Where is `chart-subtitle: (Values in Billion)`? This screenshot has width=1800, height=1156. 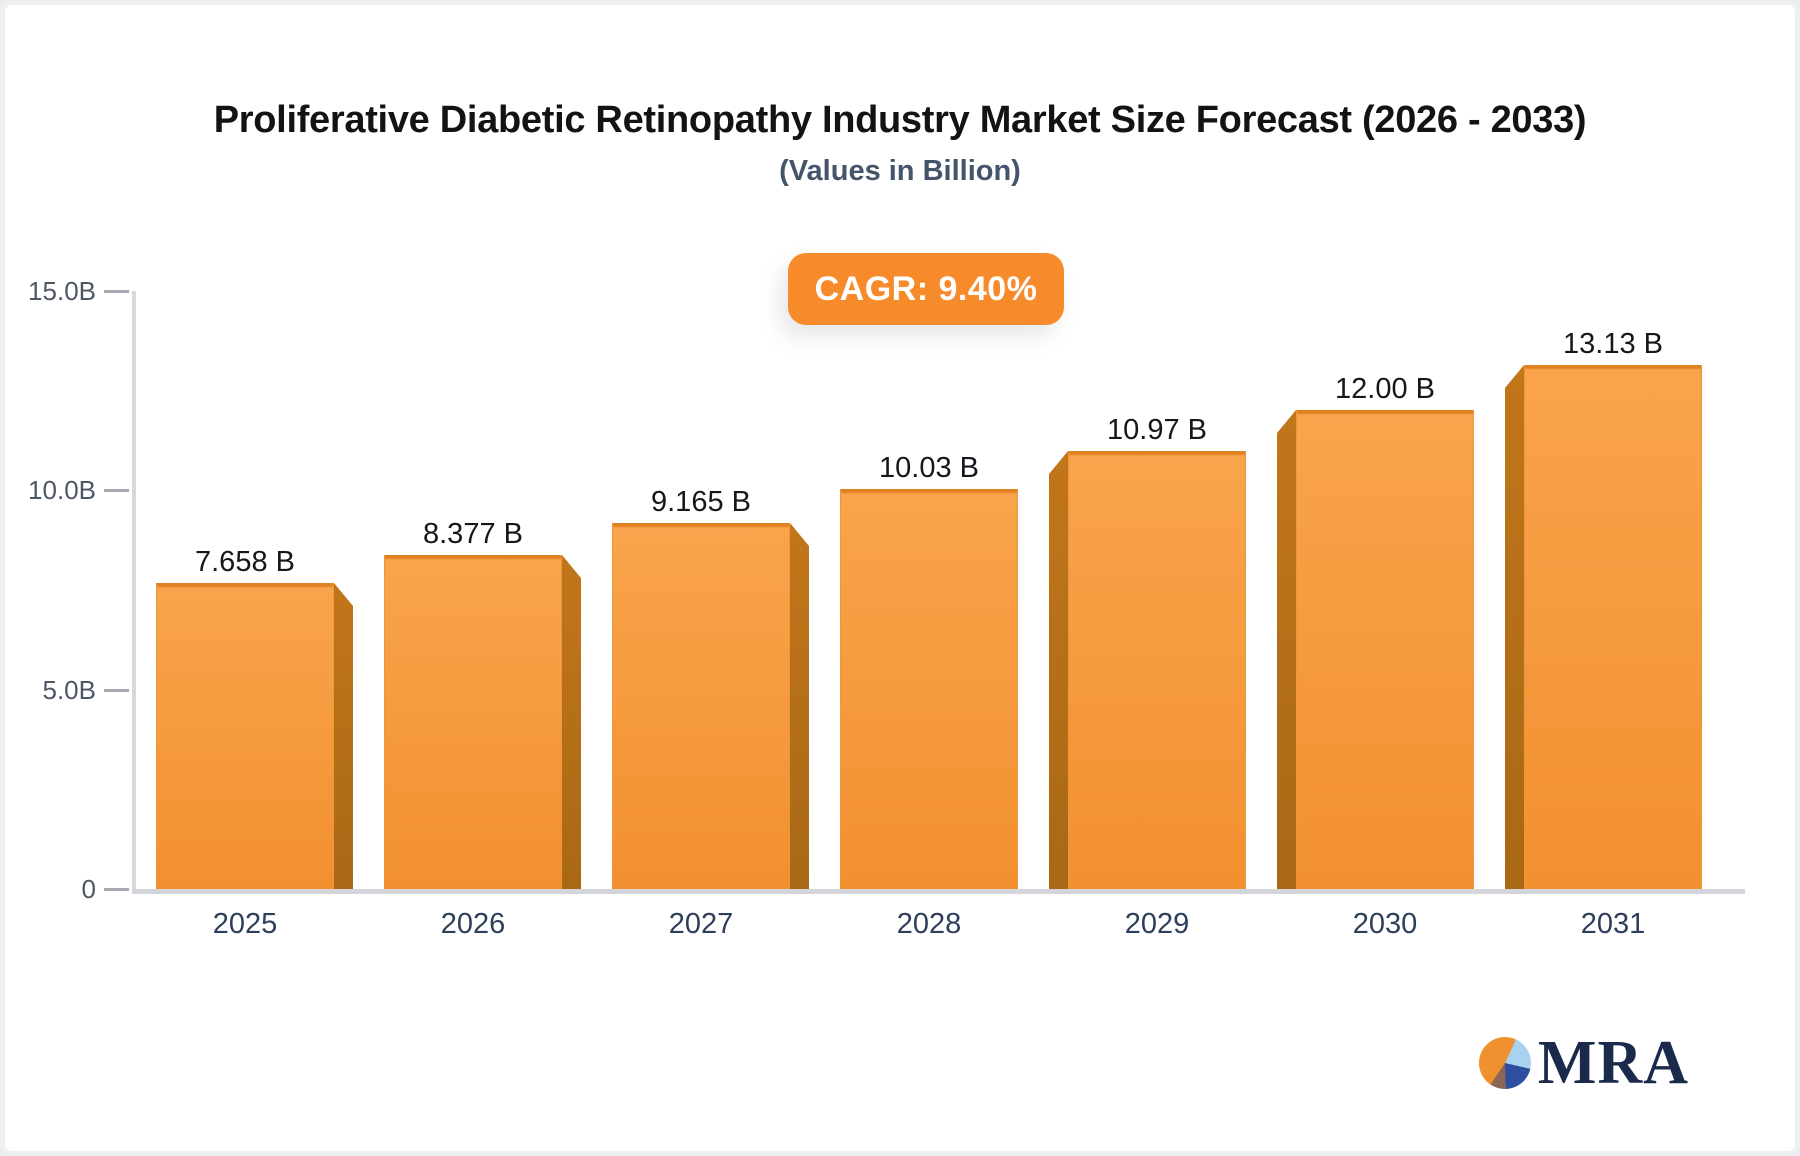 chart-subtitle: (Values in Billion) is located at coordinates (900, 171).